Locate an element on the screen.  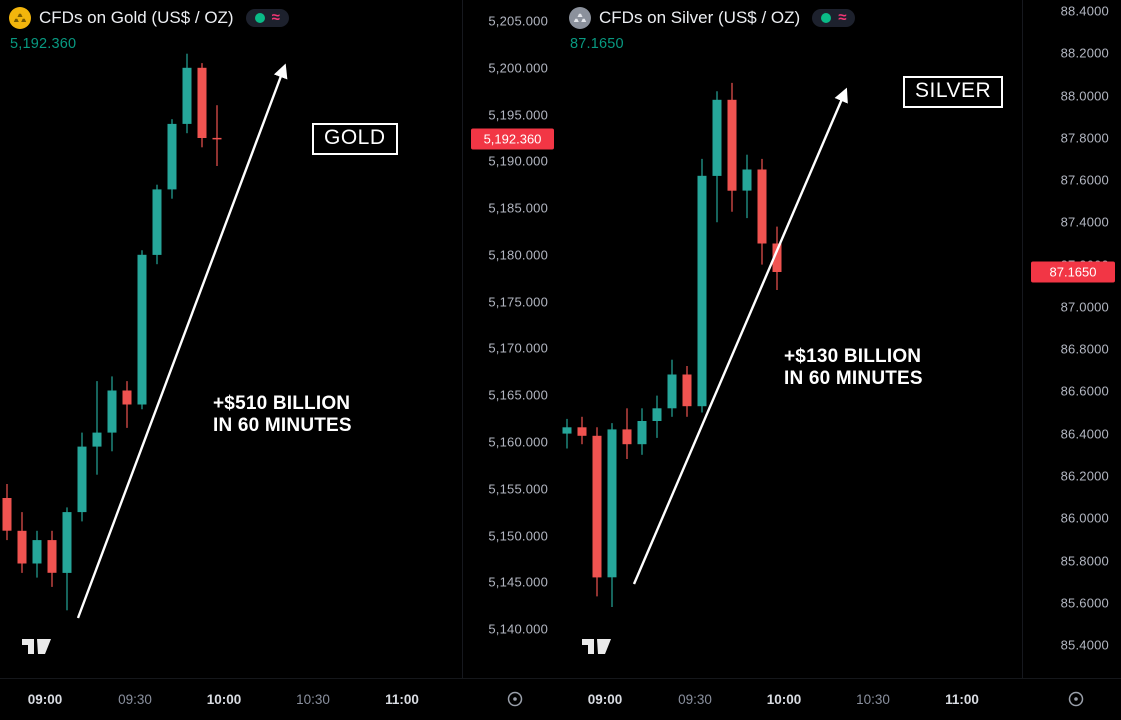
price-tick: 85.4000 is located at coordinates (1084, 645).